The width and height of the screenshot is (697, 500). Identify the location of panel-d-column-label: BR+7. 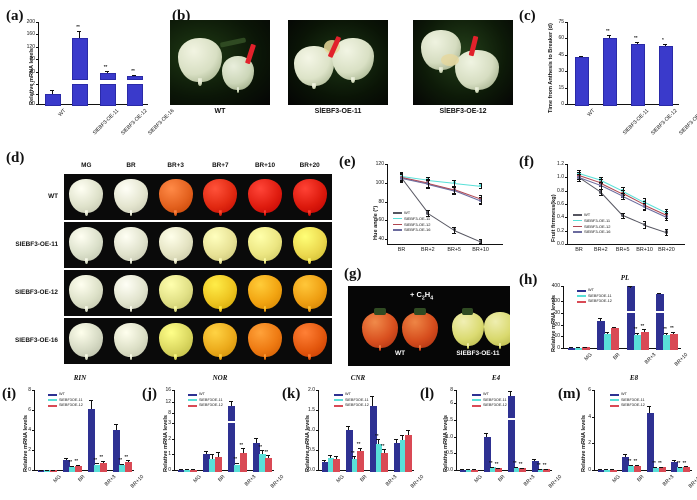
(220, 165).